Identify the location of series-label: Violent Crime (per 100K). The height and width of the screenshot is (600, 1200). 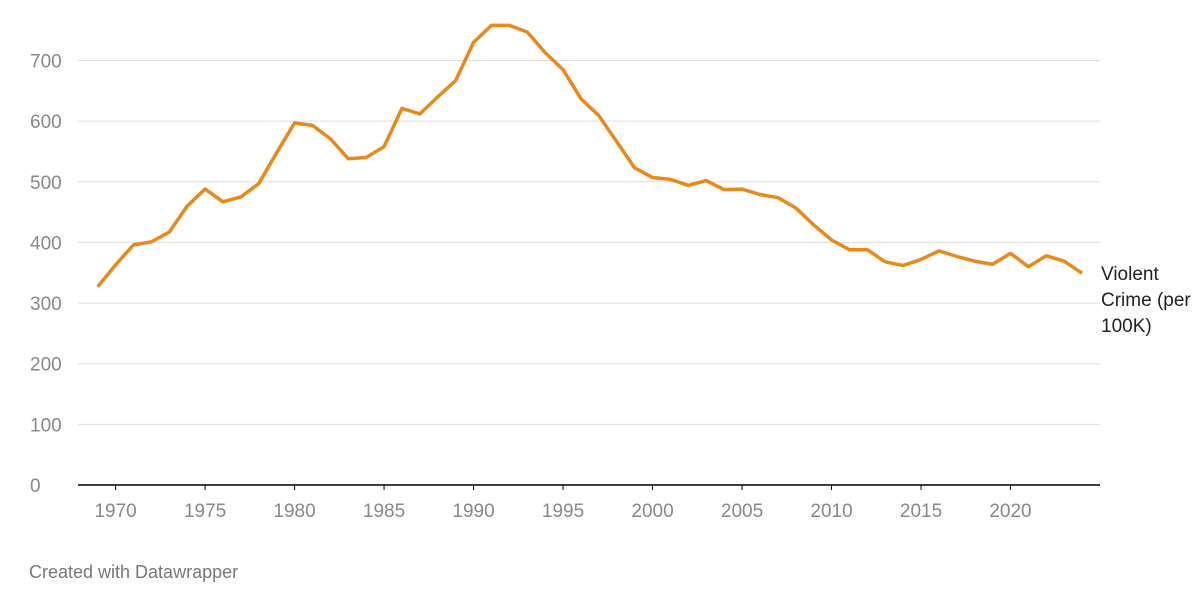
(1146, 300).